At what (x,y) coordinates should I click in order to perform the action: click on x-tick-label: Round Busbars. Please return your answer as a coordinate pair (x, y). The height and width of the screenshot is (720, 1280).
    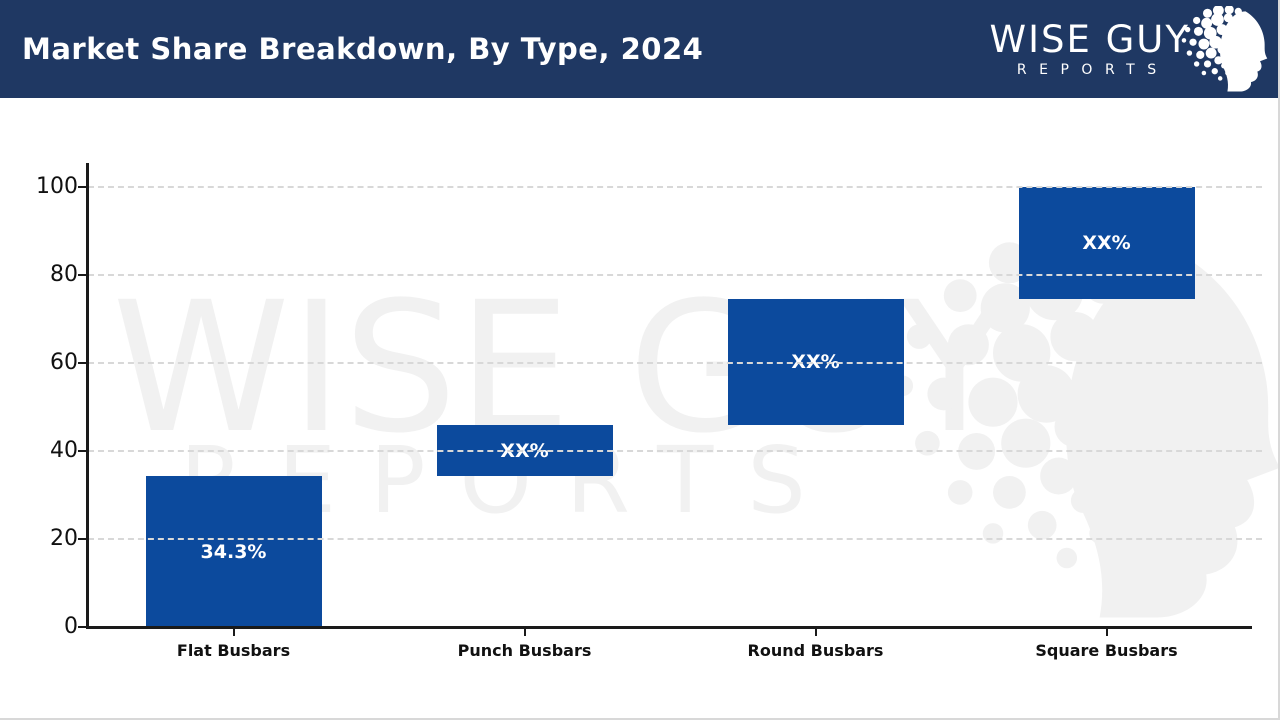
    Looking at the image, I should click on (815, 650).